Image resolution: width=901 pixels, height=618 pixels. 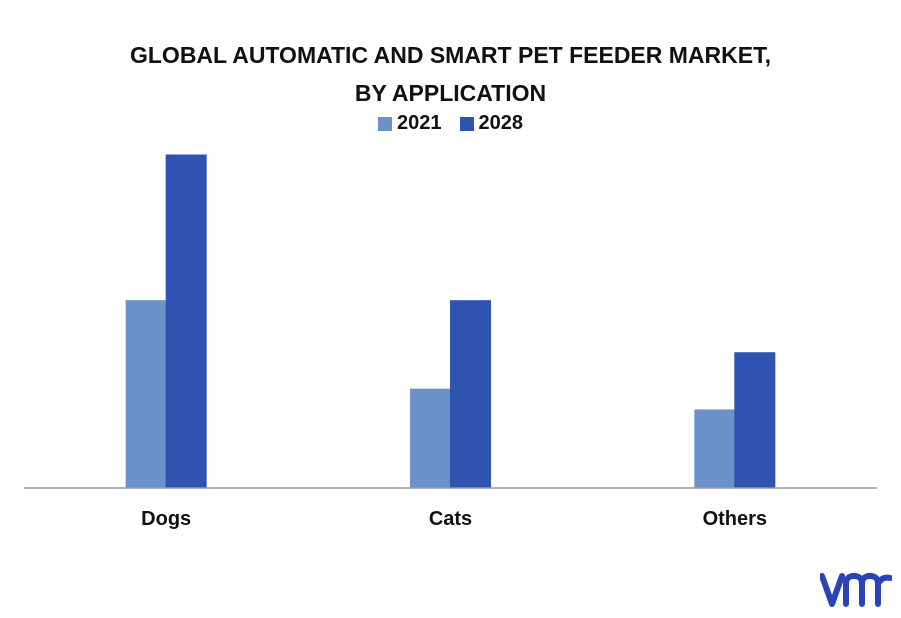 I want to click on bar-cats-2021, so click(x=430, y=438).